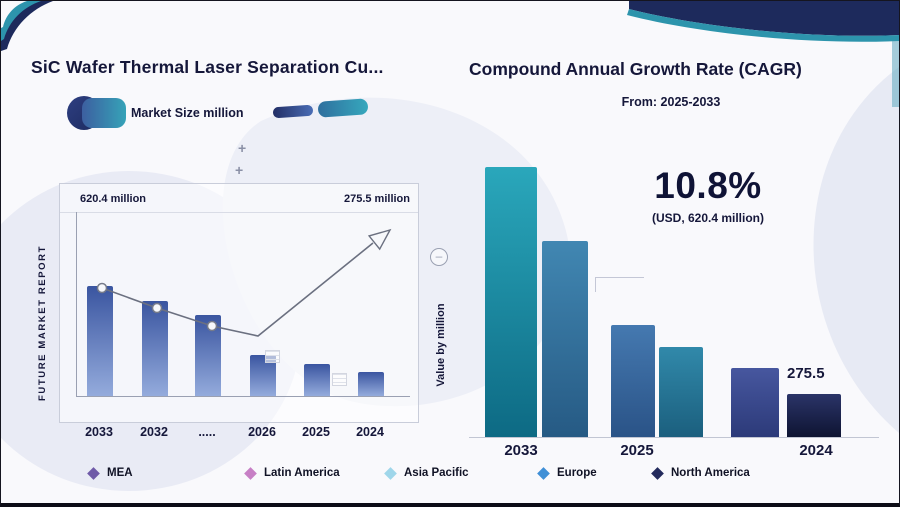 The image size is (900, 507). What do you see at coordinates (243, 396) in the screenshot?
I see `x-axis-line` at bounding box center [243, 396].